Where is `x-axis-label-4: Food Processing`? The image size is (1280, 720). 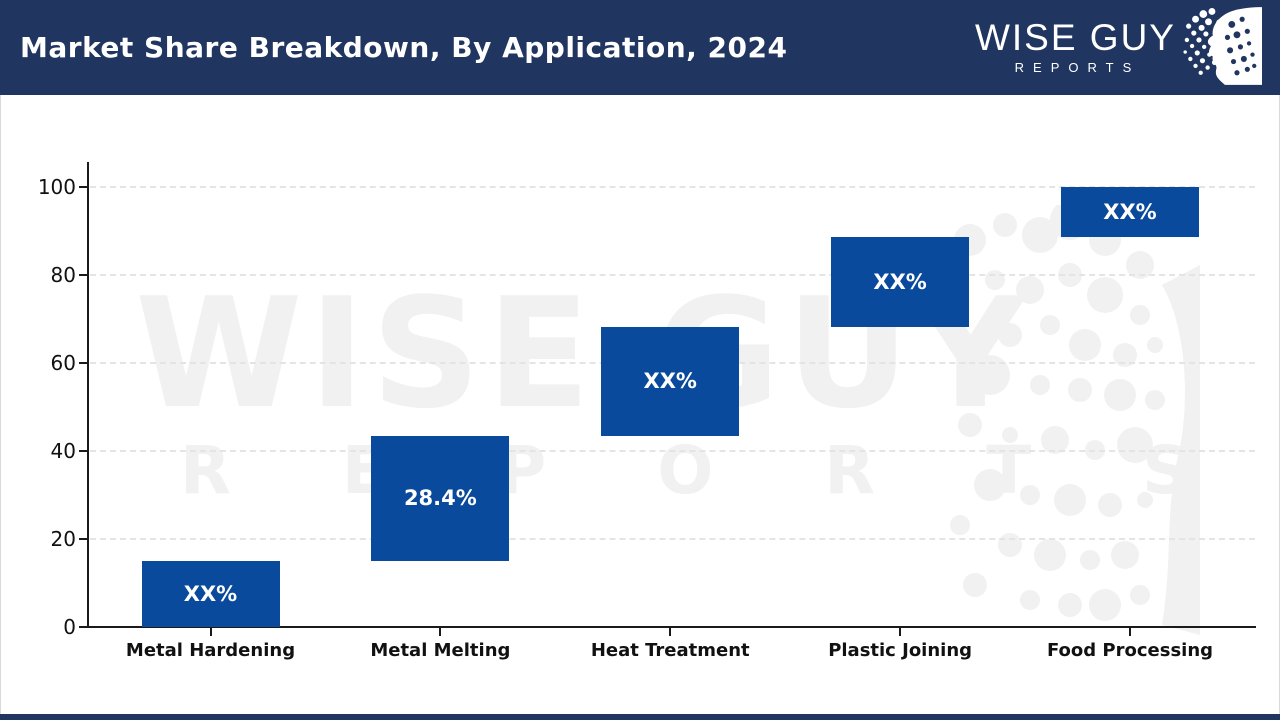 x-axis-label-4: Food Processing is located at coordinates (1130, 650).